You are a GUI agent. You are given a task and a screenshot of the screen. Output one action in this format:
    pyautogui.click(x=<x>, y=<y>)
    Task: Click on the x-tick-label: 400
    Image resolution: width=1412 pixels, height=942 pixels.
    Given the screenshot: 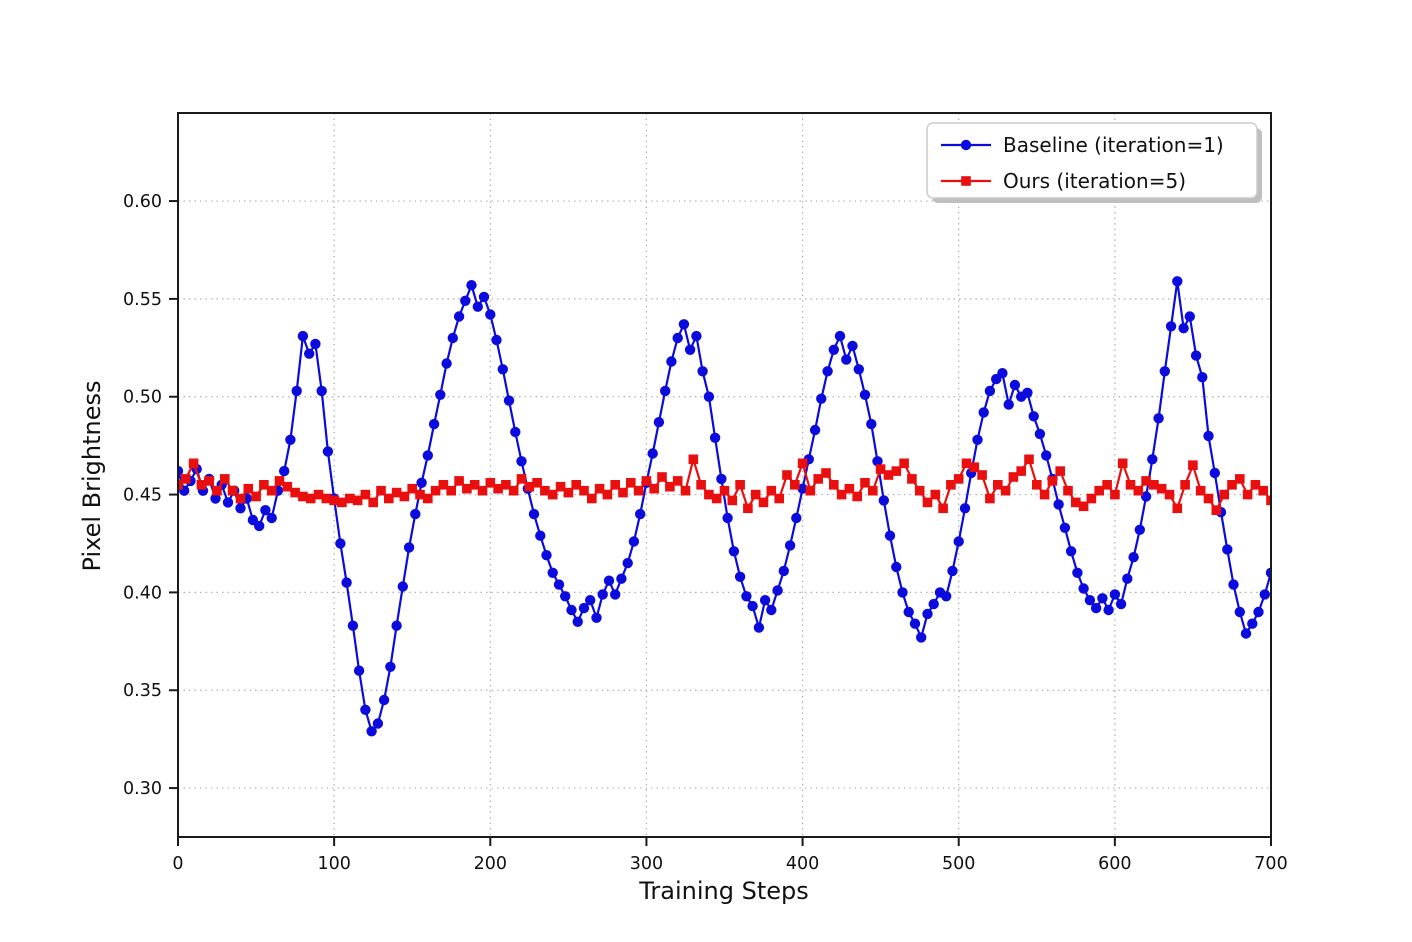 What is the action you would take?
    pyautogui.click(x=802, y=864)
    